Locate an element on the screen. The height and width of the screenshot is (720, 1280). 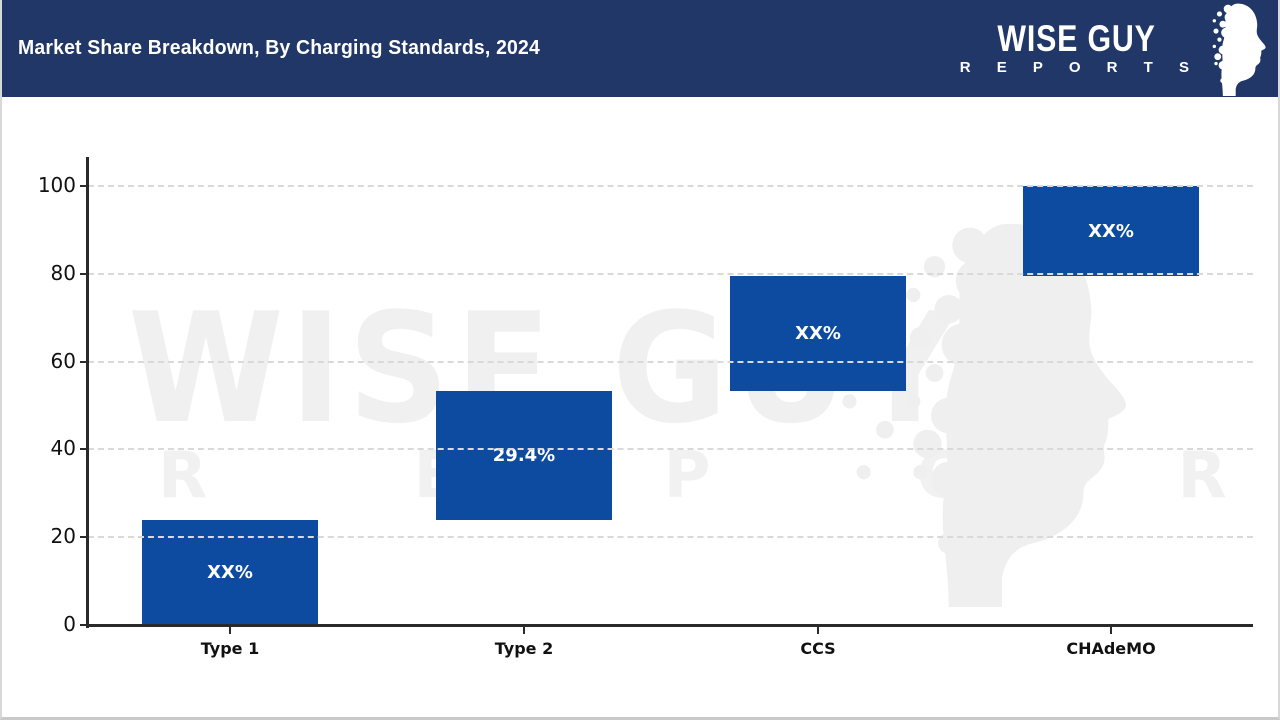
wiseguy-logo: WISE GUY R E P O R T S is located at coordinates (1113, 49).